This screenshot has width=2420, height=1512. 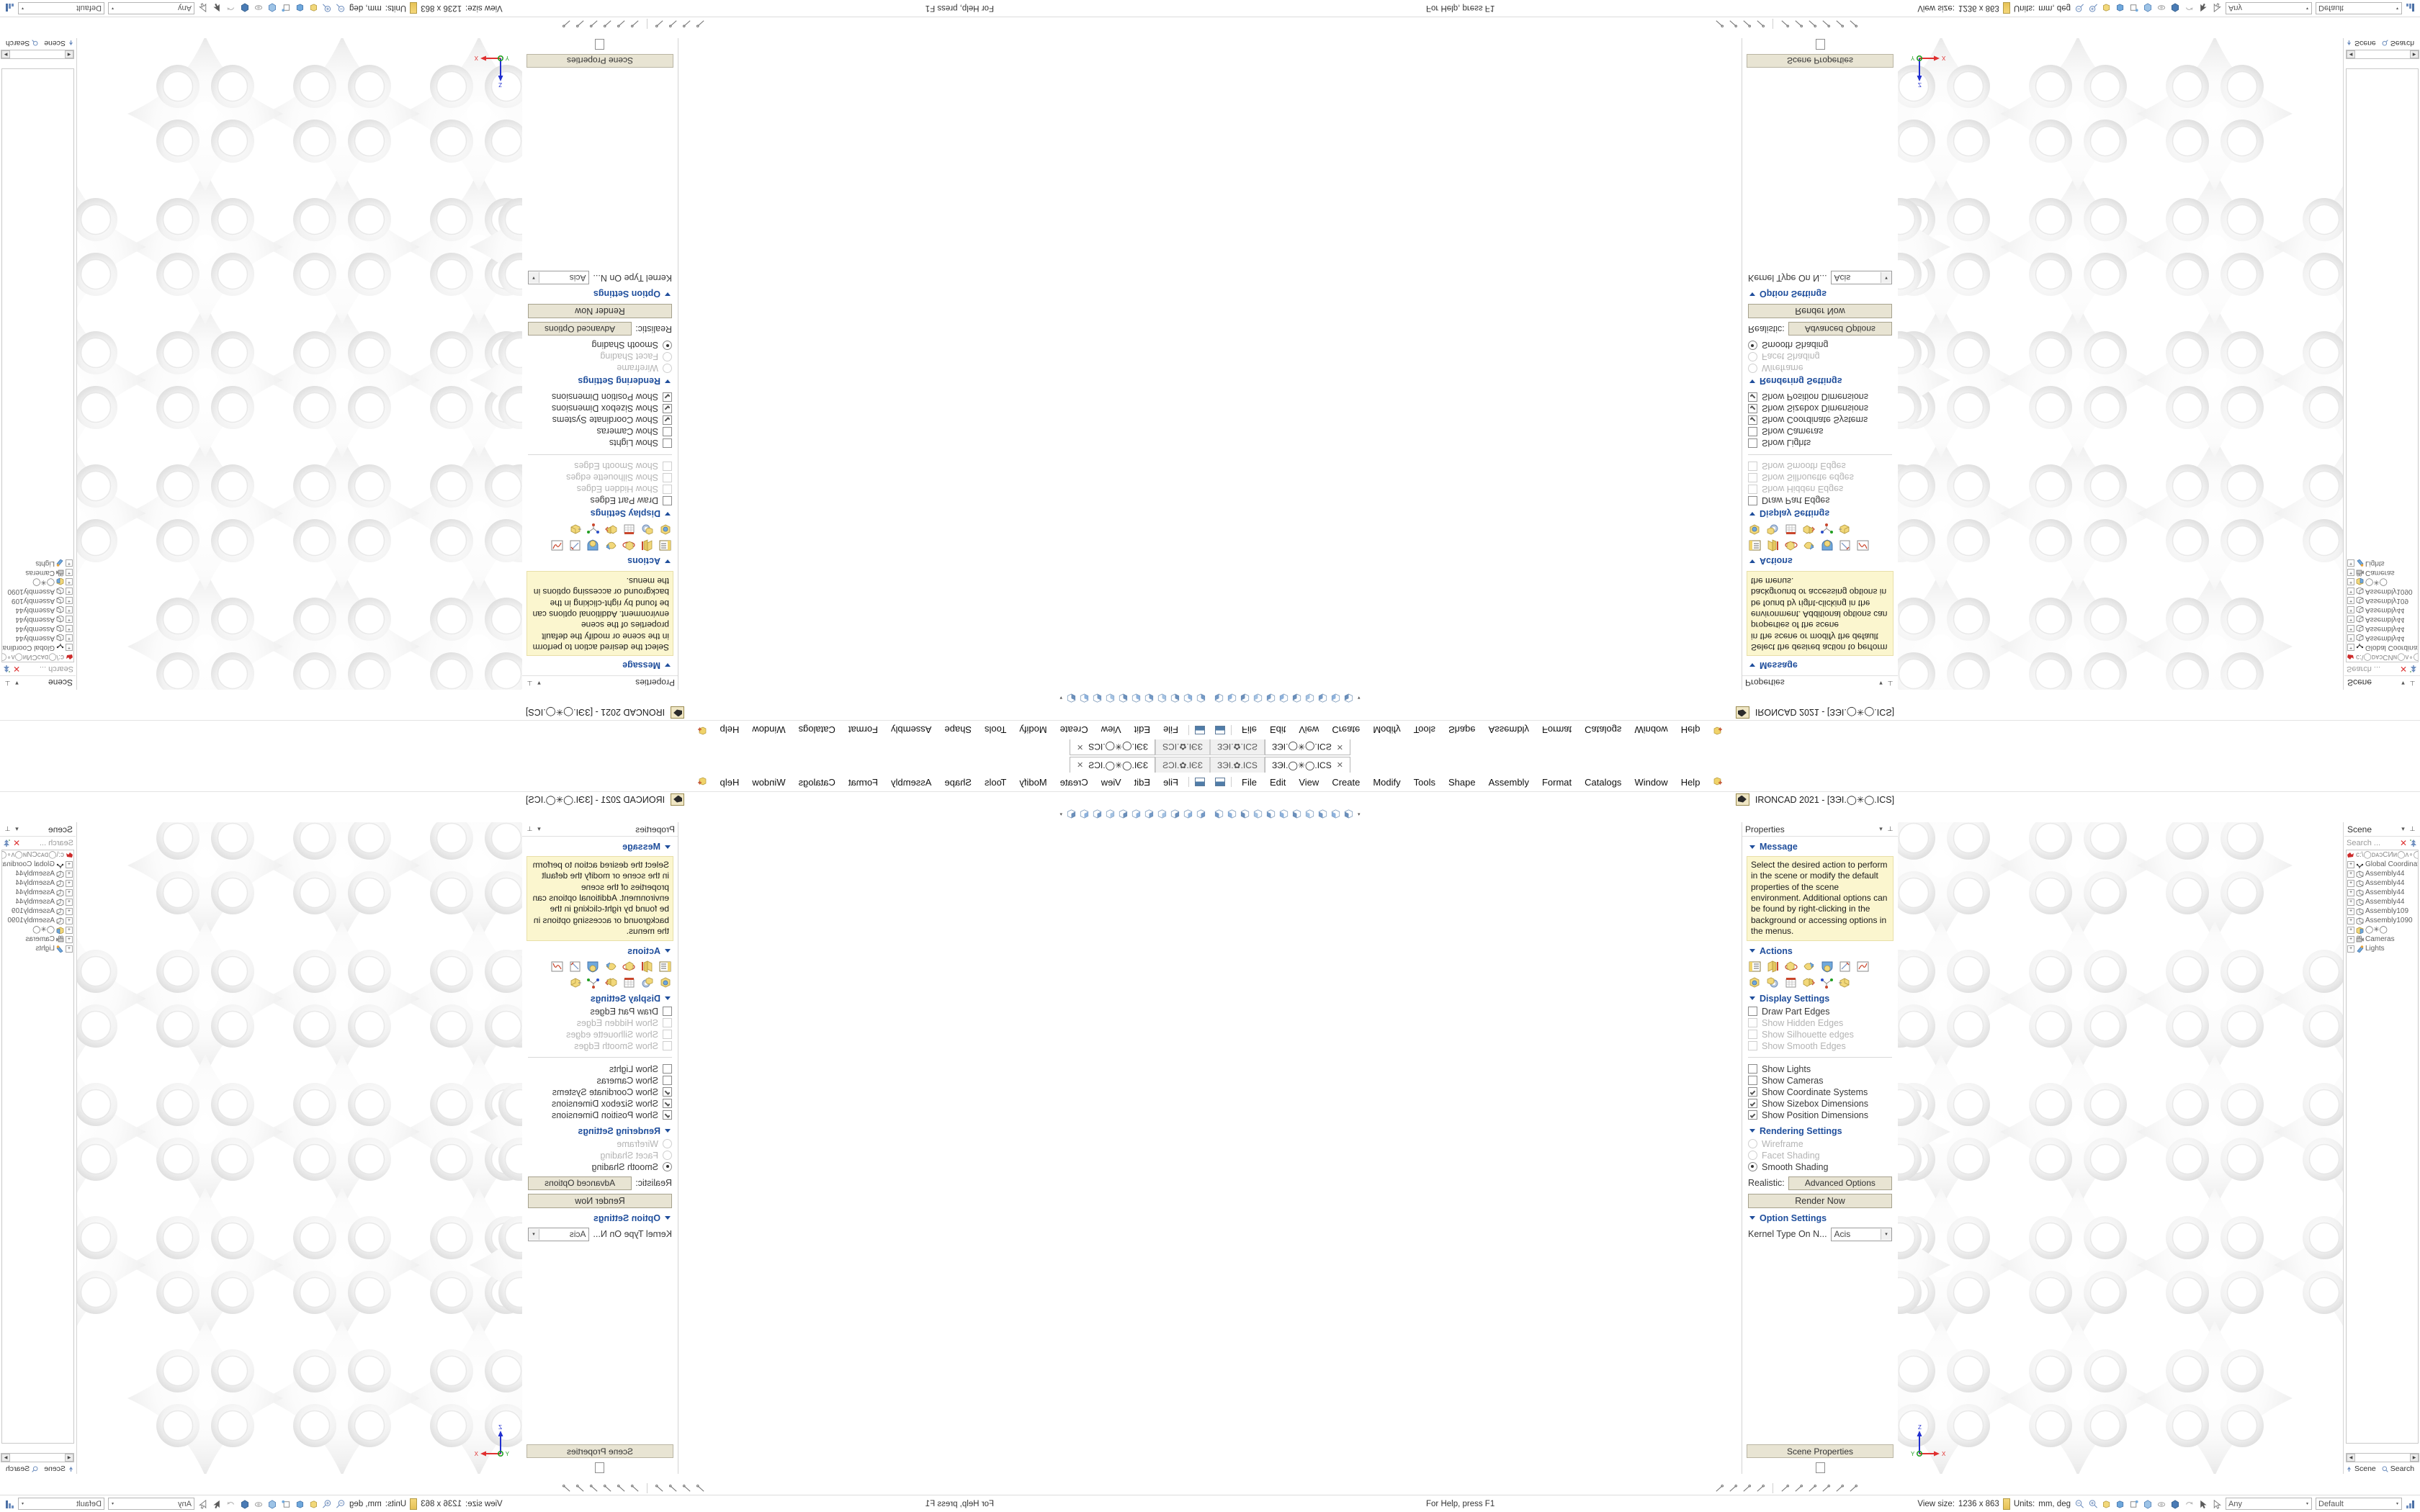 I want to click on select-arrow-icon, so click(x=2202, y=9).